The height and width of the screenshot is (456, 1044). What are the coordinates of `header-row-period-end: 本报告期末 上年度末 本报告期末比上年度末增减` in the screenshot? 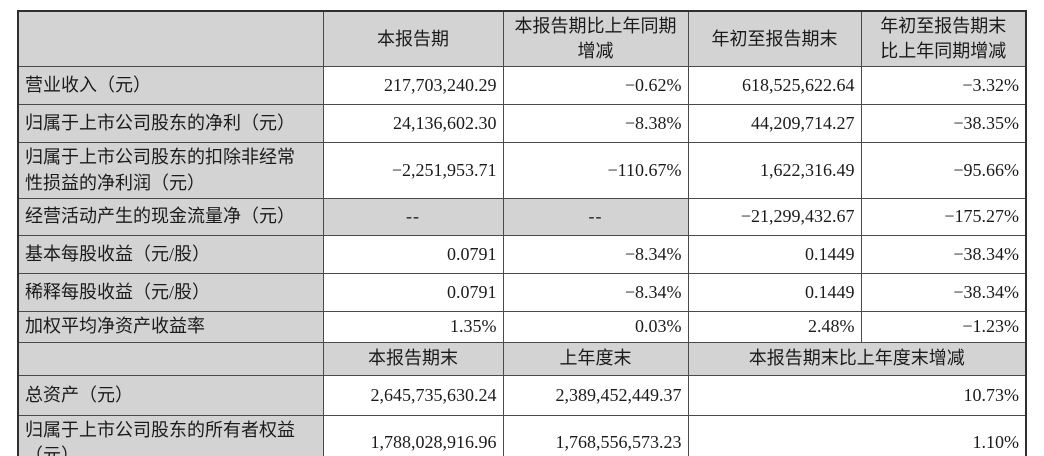 It's located at (522, 358).